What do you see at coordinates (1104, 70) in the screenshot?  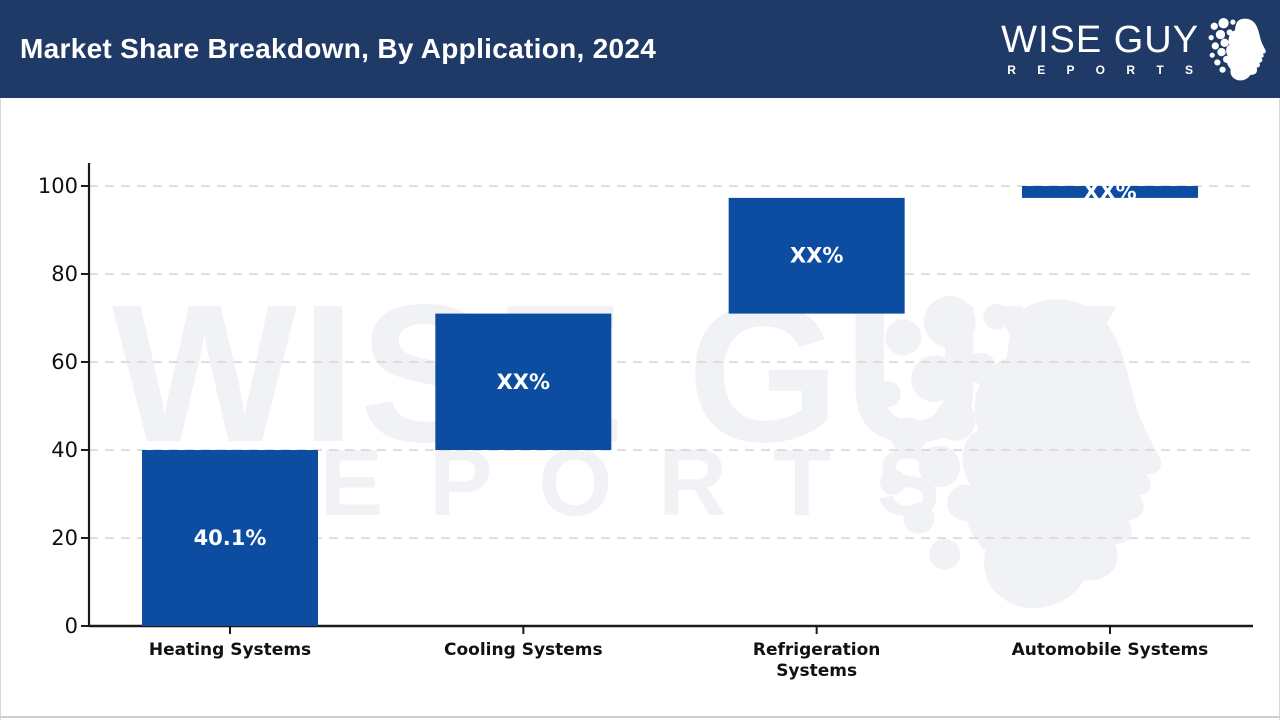 I see `logo-reports-text: R E P O R T S` at bounding box center [1104, 70].